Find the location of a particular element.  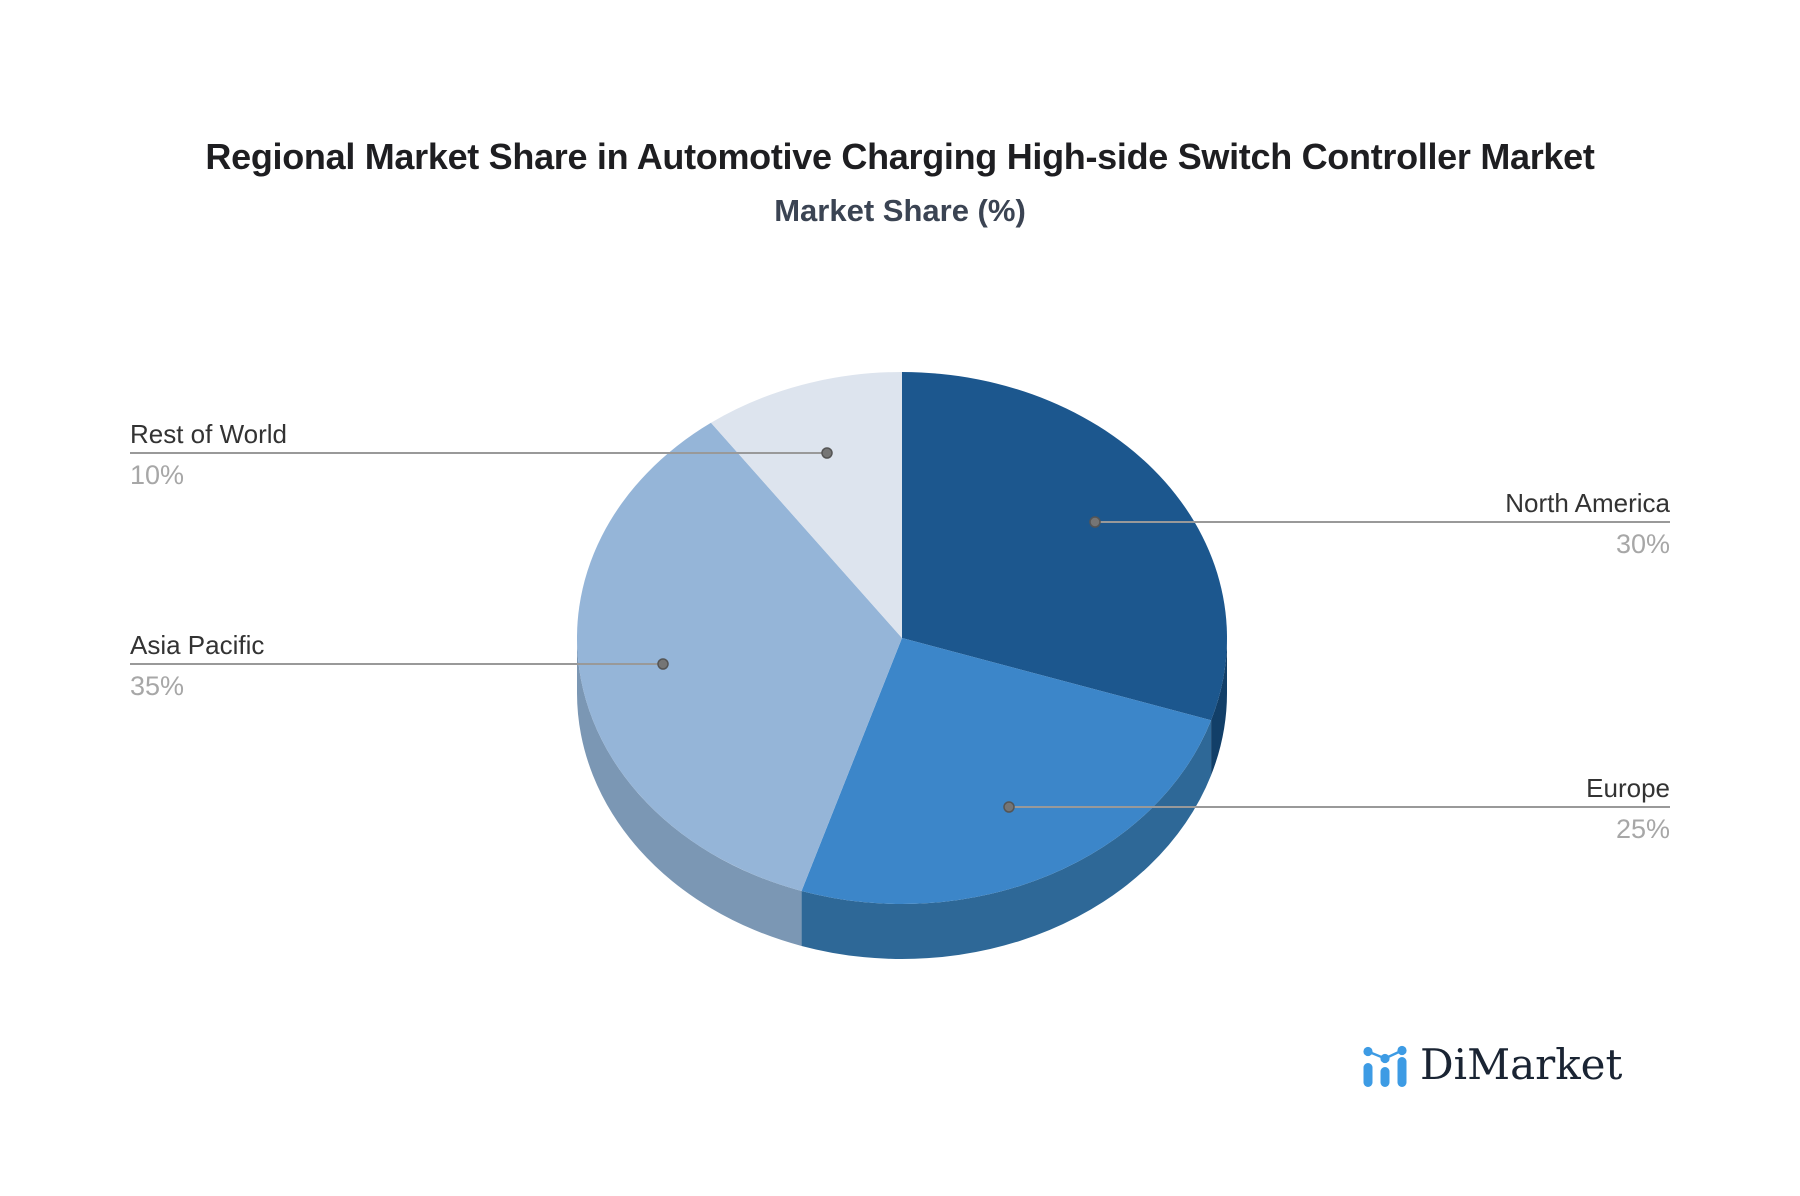

pie-slice-rest-of-world is located at coordinates (806, 505).